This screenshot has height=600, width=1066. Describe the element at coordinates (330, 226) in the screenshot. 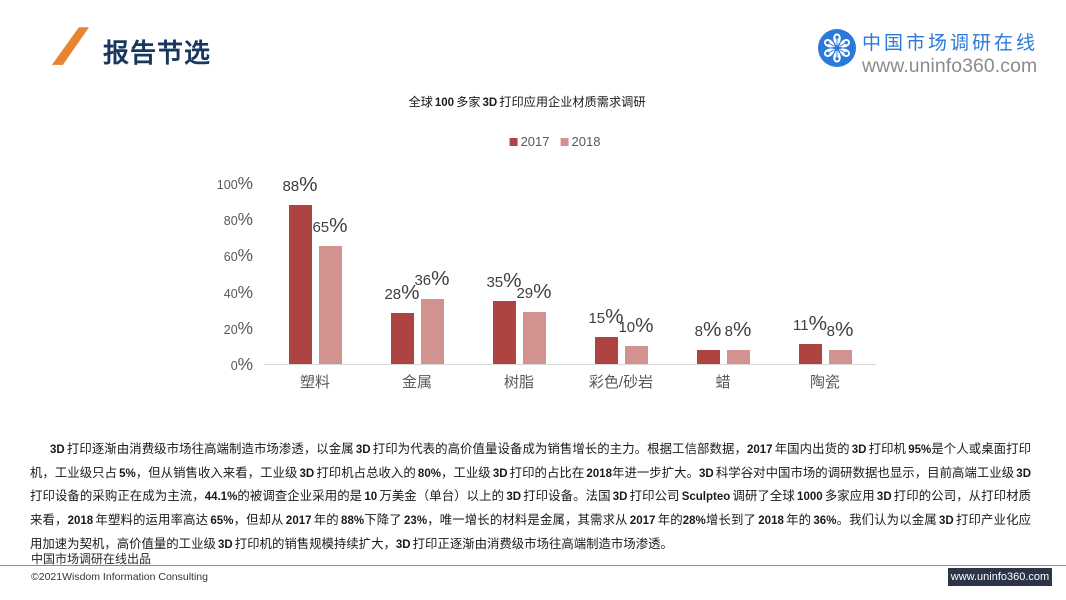

I see `bar-value-label: 65%` at that location.